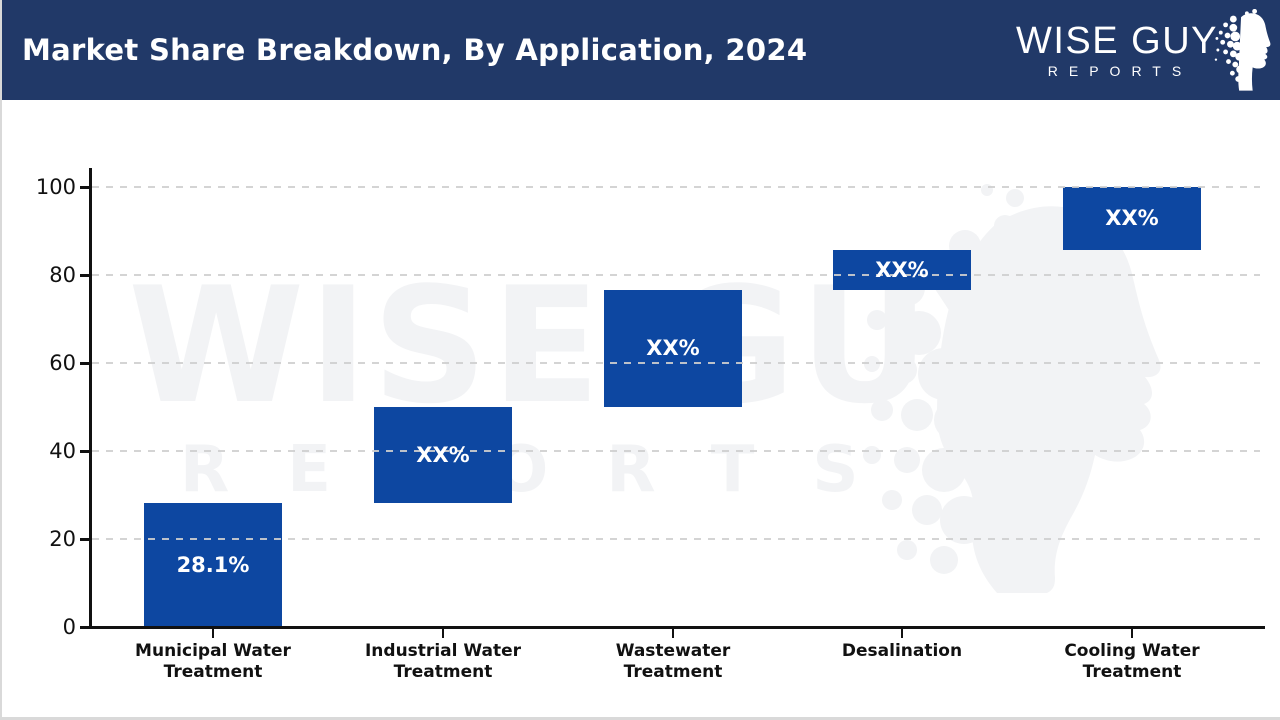 Image resolution: width=1280 pixels, height=720 pixels. I want to click on y-tick-label: 20, so click(62, 539).